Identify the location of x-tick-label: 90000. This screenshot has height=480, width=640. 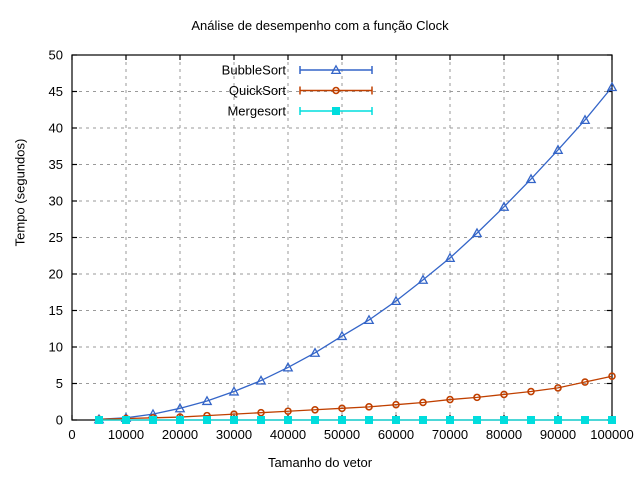
(558, 434).